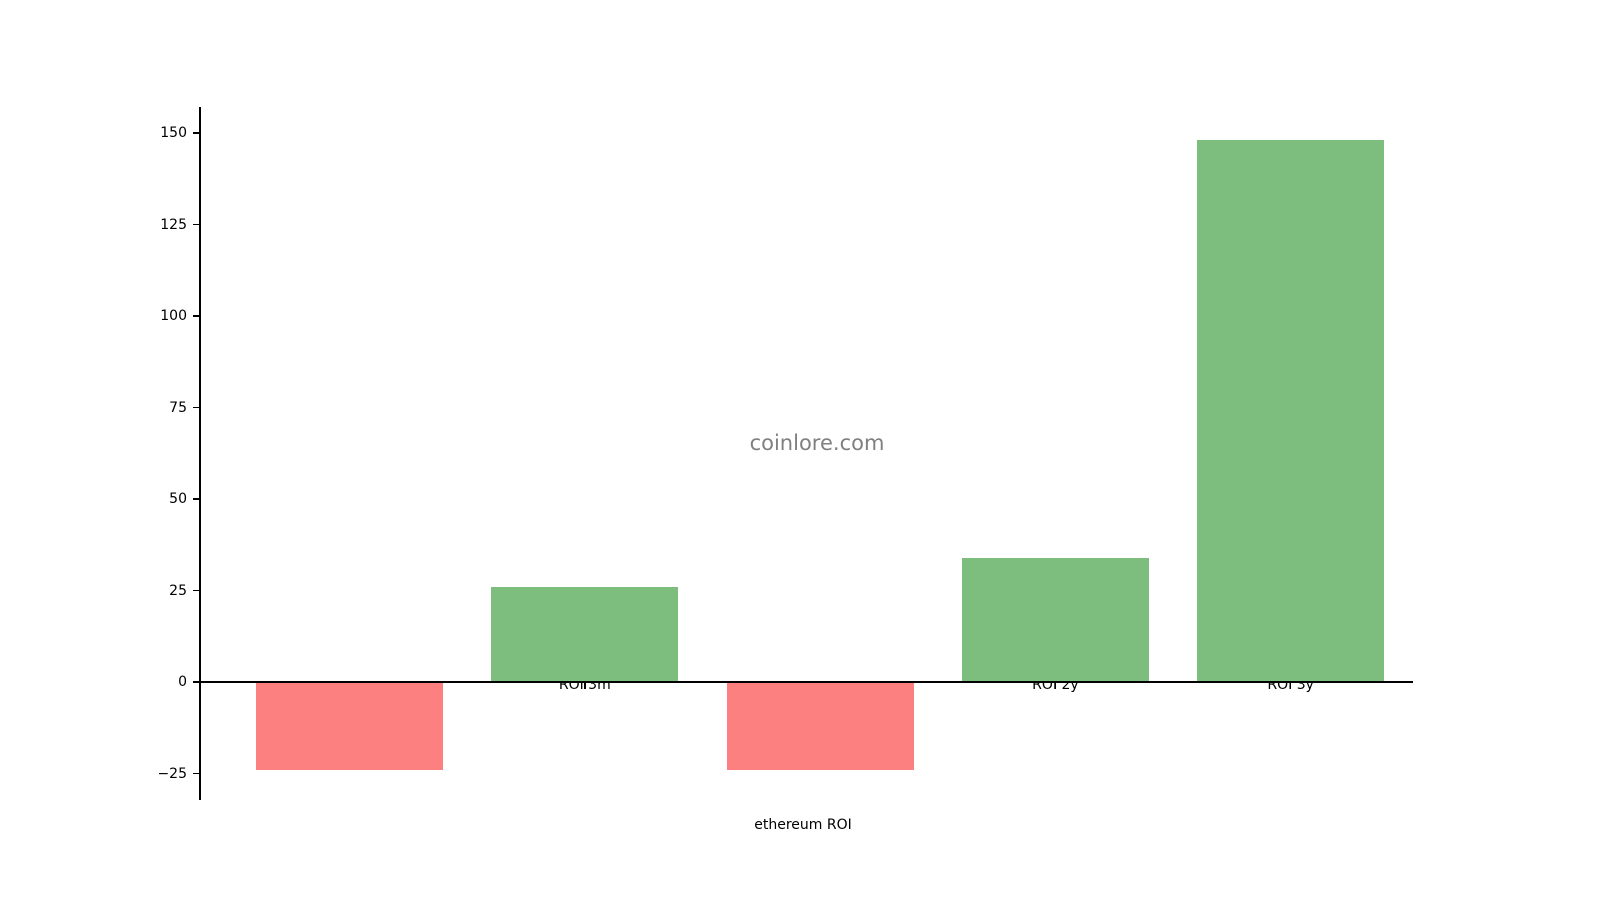  Describe the element at coordinates (172, 773) in the screenshot. I see `y-tick-label: −25` at that location.